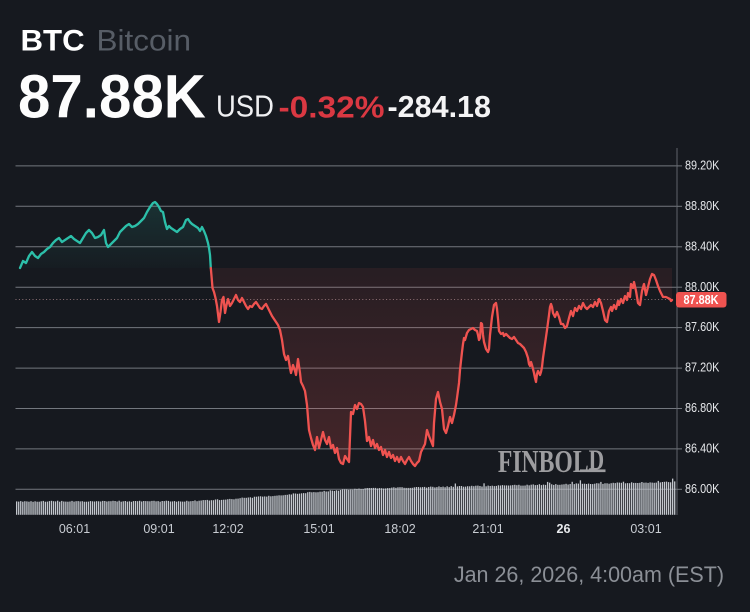 Image resolution: width=750 pixels, height=612 pixels. Describe the element at coordinates (564, 529) in the screenshot. I see `svg-text: 26` at that location.